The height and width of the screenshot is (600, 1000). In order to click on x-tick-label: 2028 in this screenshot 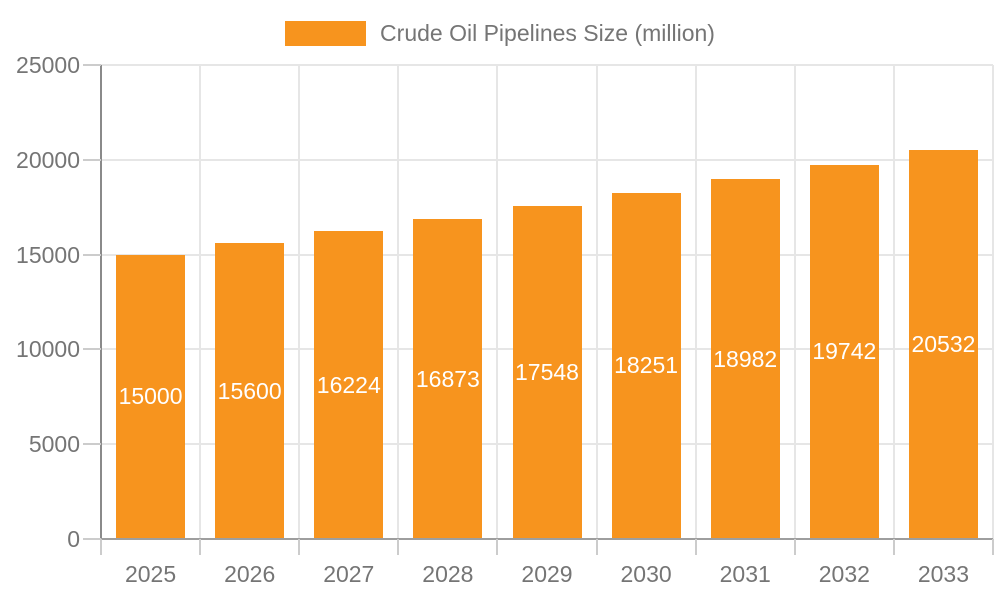, I will do `click(448, 574)`.